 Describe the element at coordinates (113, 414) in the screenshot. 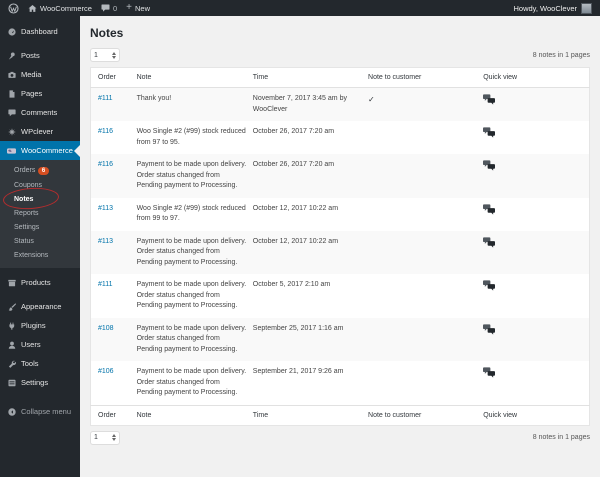

I see `column-footer-order: Order` at that location.